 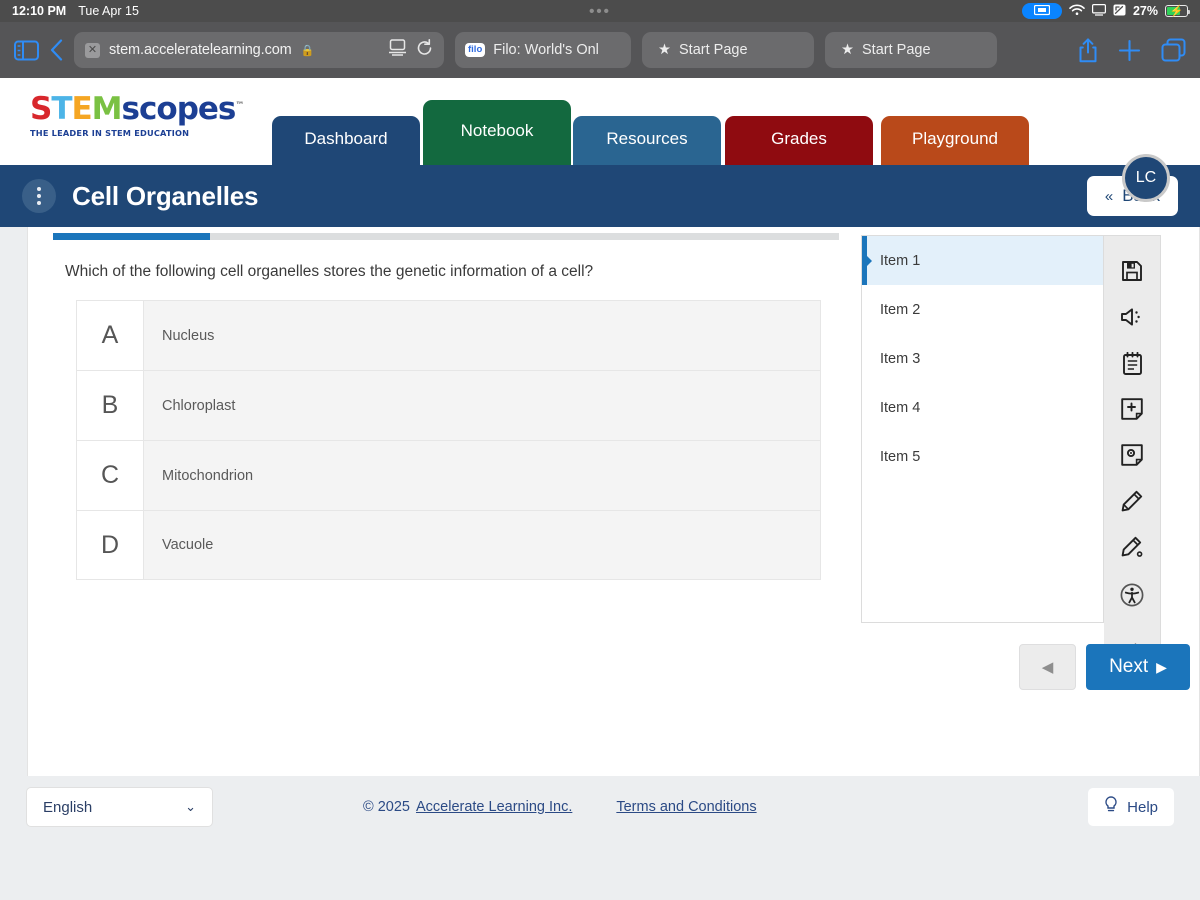 What do you see at coordinates (1132, 363) in the screenshot?
I see `notepad-icon` at bounding box center [1132, 363].